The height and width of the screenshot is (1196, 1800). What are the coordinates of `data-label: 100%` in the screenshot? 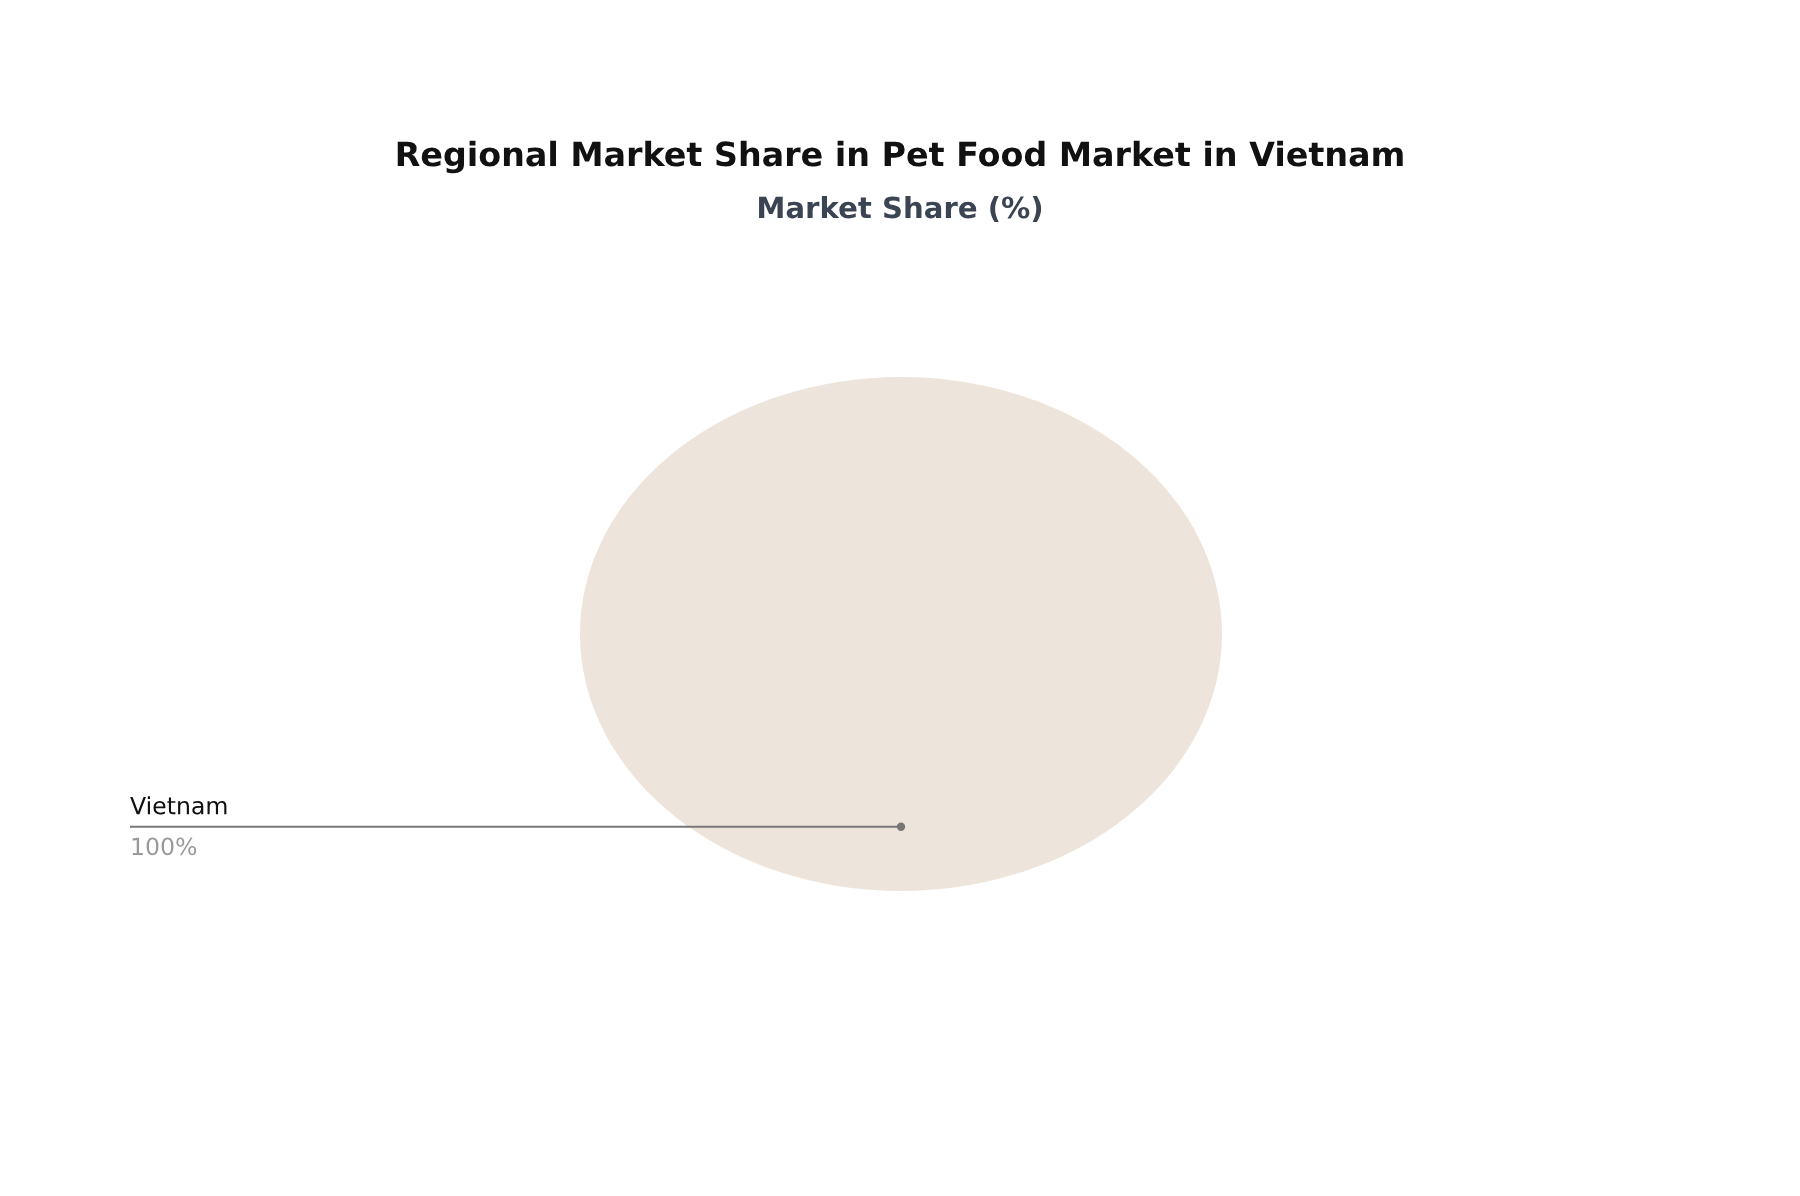 It's located at (164, 846).